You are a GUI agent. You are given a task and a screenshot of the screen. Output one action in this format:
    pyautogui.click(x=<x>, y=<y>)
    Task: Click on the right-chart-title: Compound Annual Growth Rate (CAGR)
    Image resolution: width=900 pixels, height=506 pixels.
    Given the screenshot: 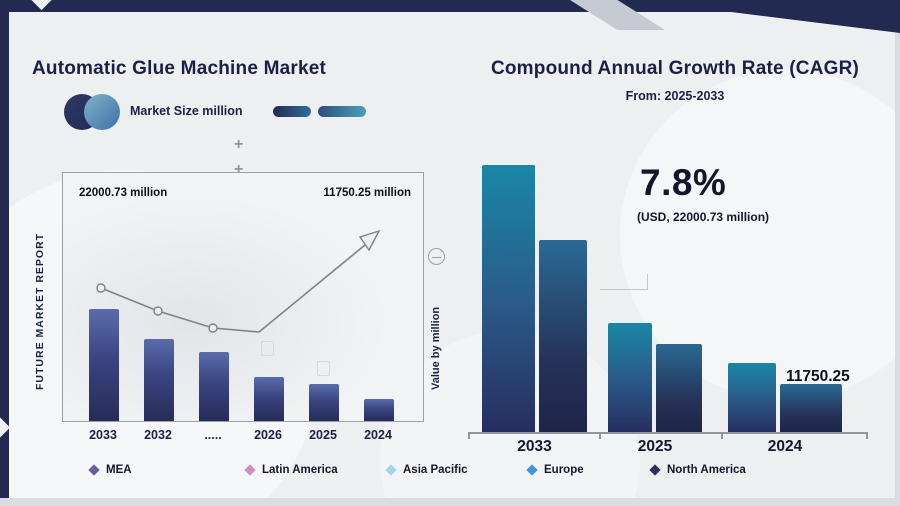 What is the action you would take?
    pyautogui.click(x=675, y=68)
    